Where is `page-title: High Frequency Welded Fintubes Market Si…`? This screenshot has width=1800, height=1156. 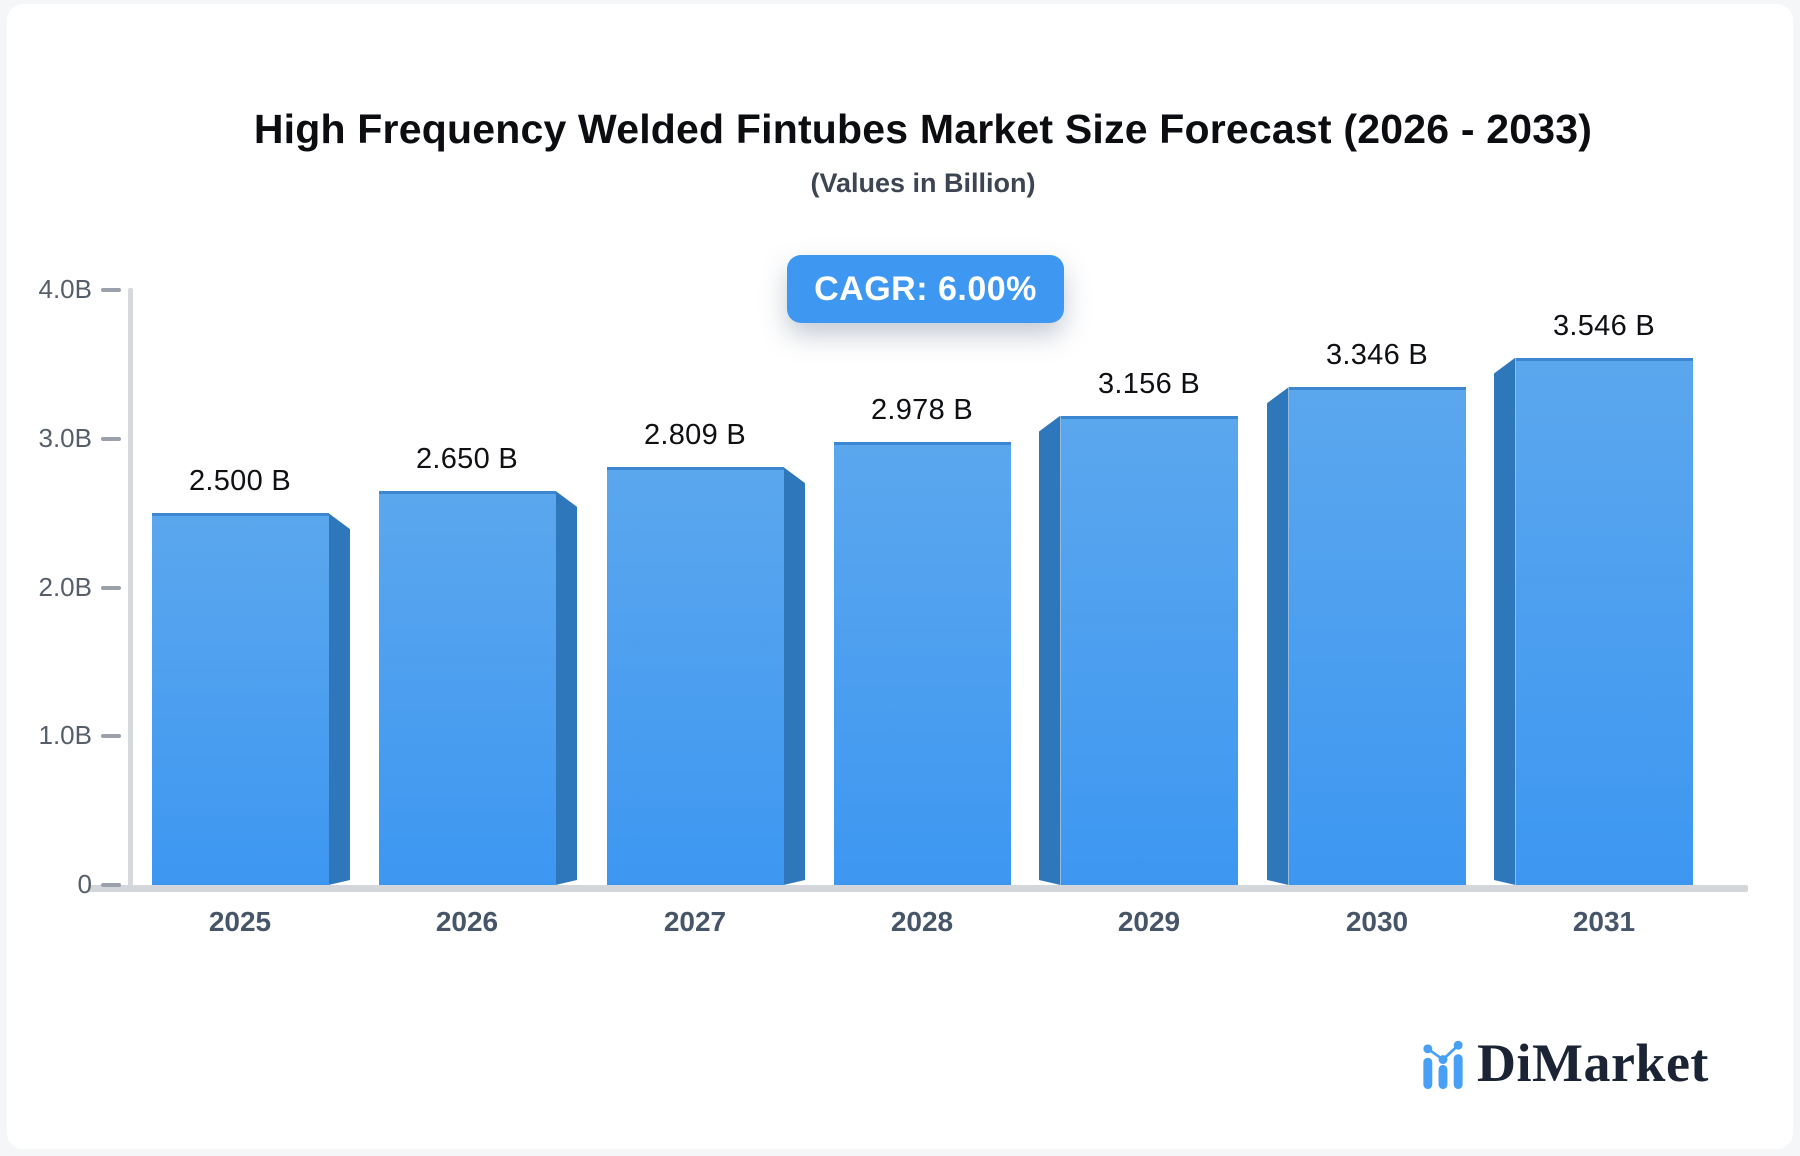
page-title: High Frequency Welded Fintubes Market Si… is located at coordinates (923, 129).